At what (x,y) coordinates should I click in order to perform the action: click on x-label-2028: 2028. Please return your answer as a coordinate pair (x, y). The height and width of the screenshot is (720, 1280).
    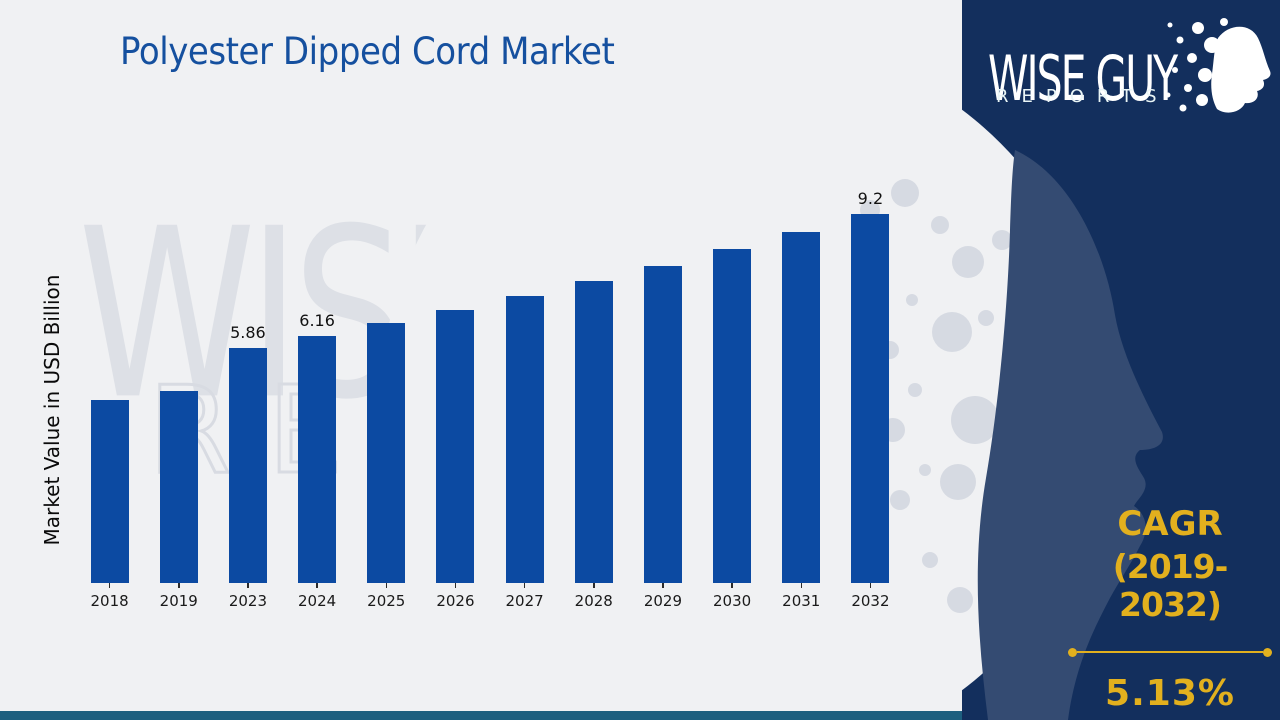
    Looking at the image, I should click on (593, 601).